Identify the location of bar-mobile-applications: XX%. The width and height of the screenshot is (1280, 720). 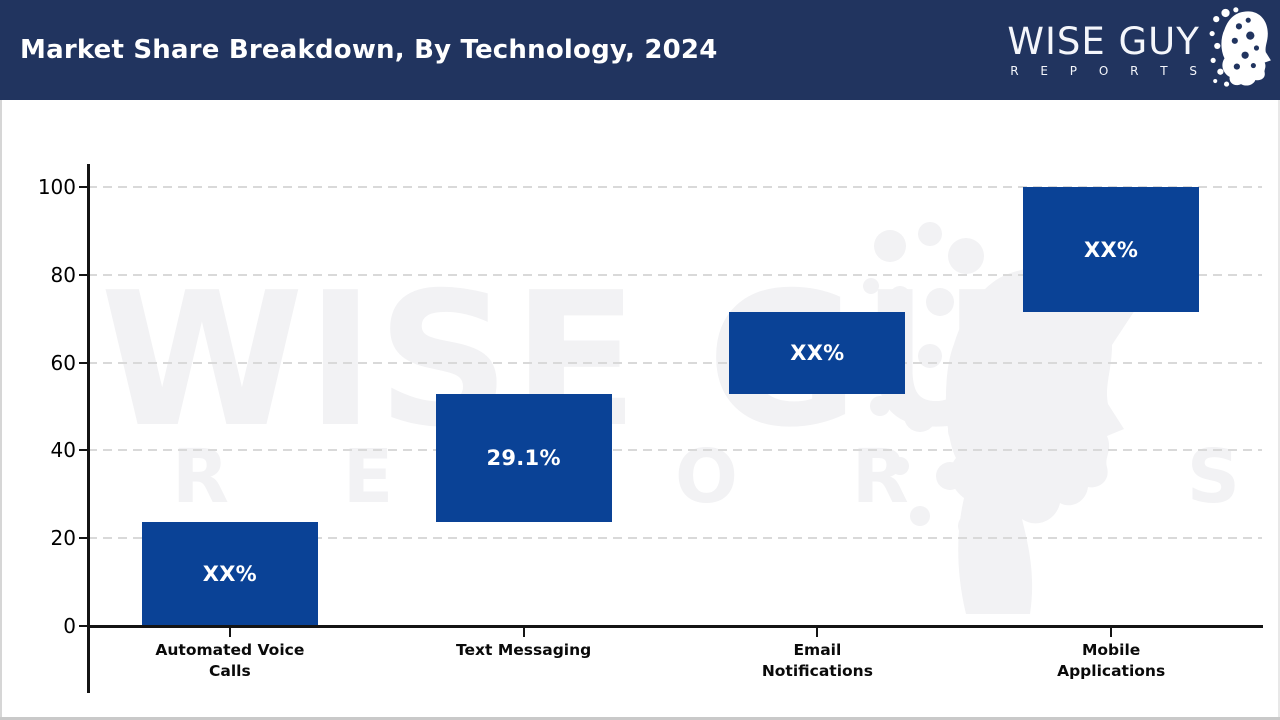
(1111, 250).